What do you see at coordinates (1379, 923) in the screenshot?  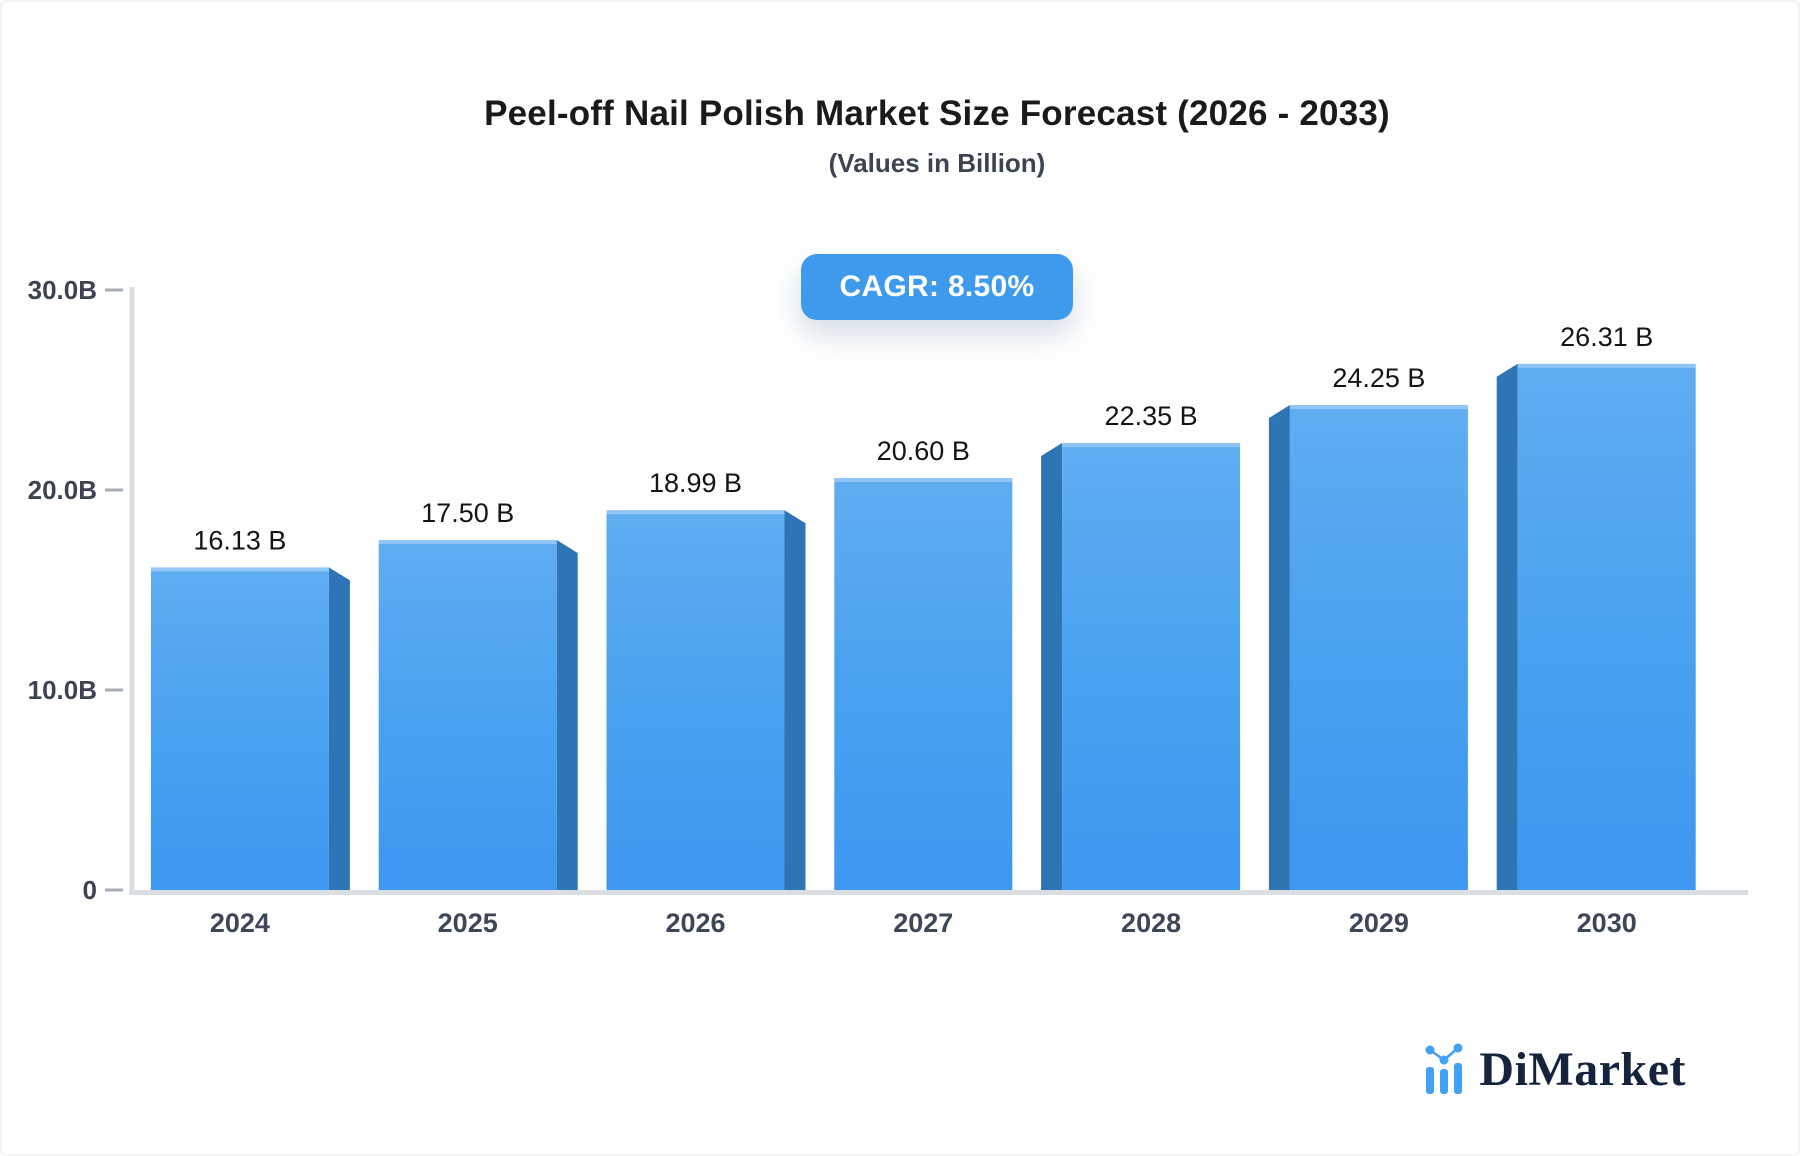 I see `x-tick-label: 2029` at bounding box center [1379, 923].